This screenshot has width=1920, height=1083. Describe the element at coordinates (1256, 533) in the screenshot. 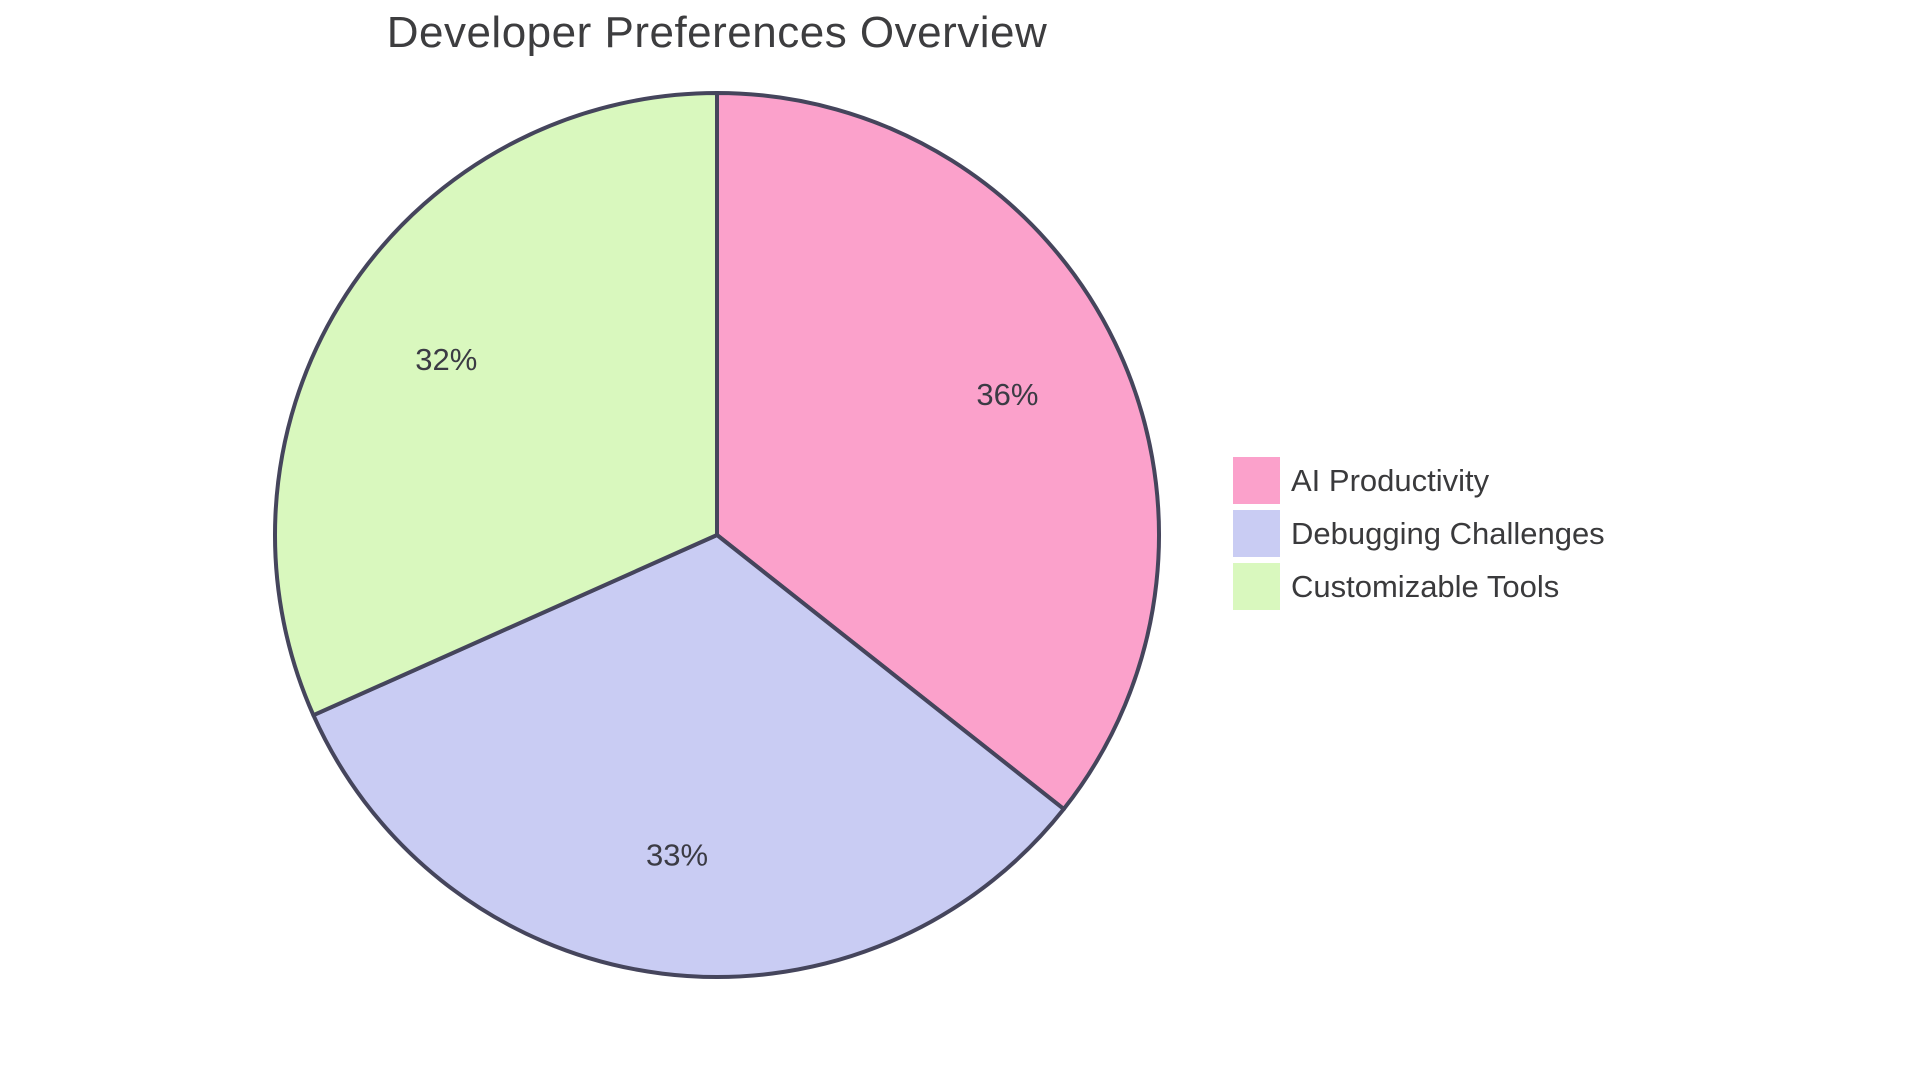

I see `legend-swatch-debugging-challenges` at that location.